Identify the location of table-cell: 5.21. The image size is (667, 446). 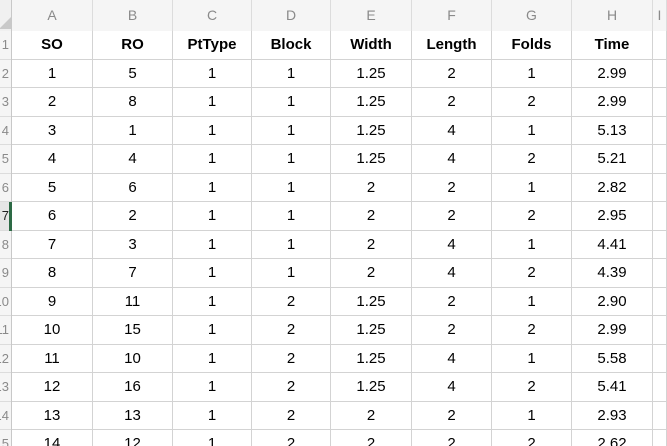
(612, 159).